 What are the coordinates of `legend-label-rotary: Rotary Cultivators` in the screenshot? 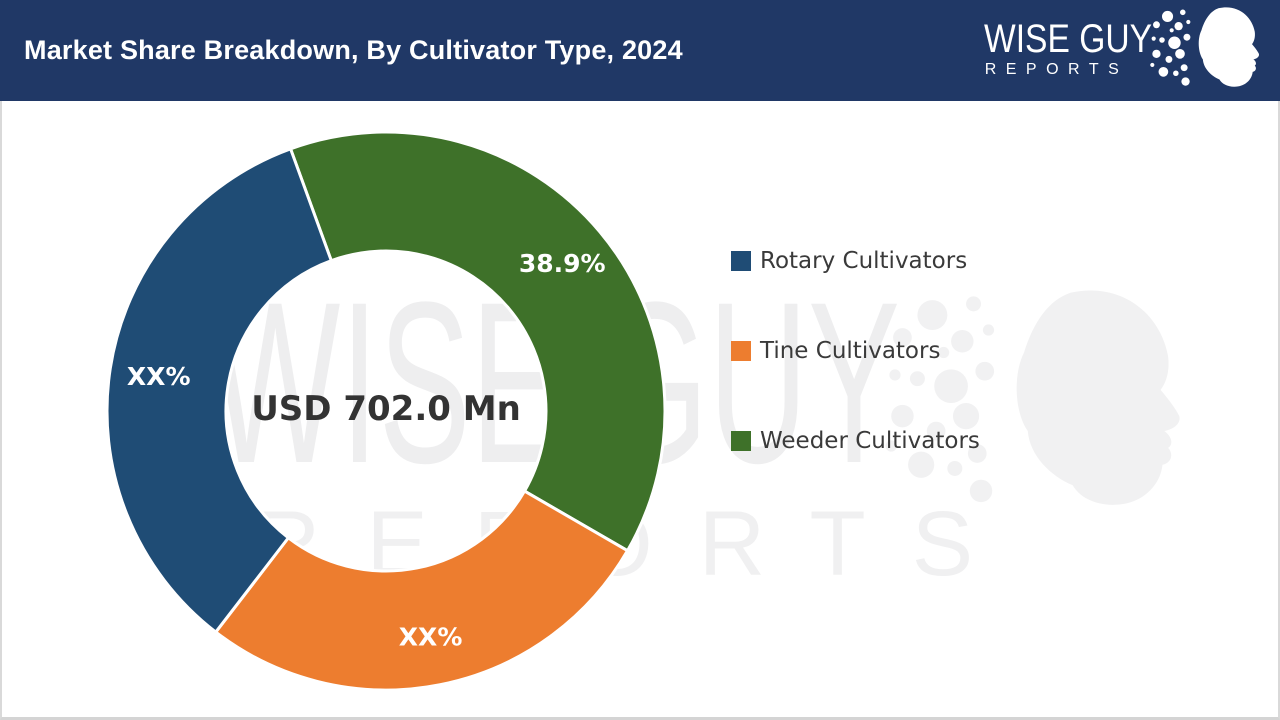 It's located at (864, 261).